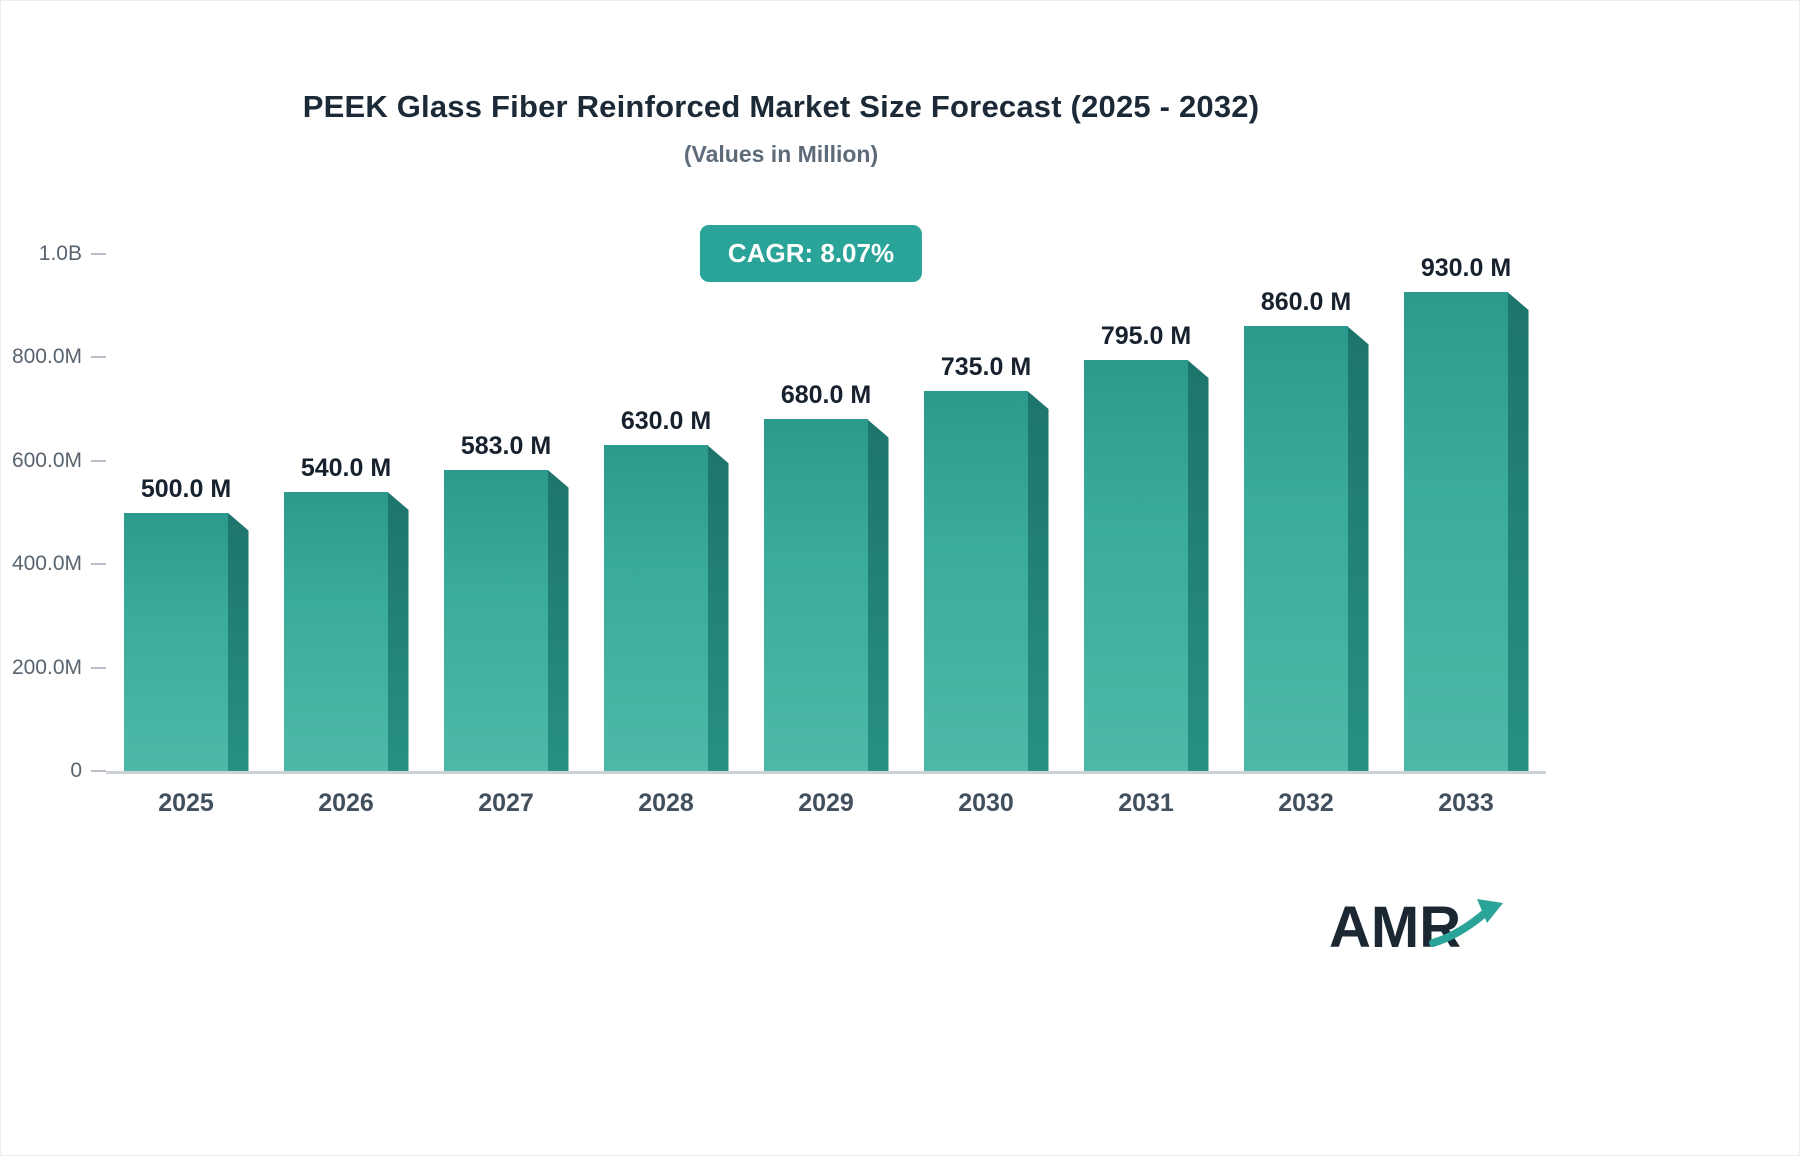 Image resolution: width=1800 pixels, height=1156 pixels. I want to click on y-axis-tick: 200.0M, so click(59, 668).